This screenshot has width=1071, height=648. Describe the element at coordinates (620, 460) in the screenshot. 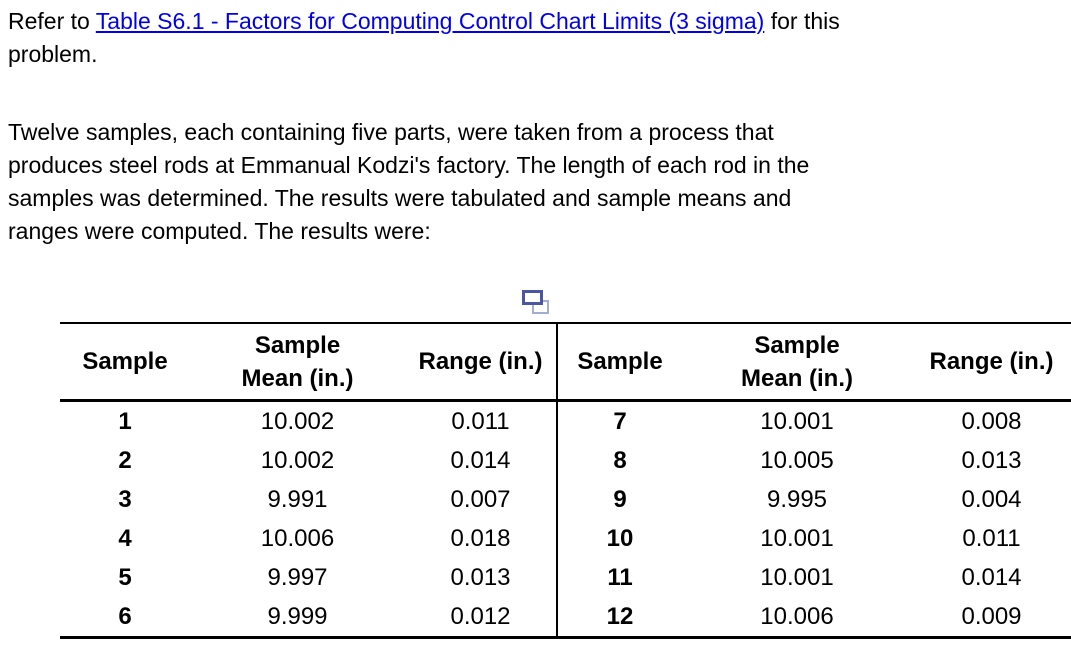

I see `cell-sample: 8` at that location.